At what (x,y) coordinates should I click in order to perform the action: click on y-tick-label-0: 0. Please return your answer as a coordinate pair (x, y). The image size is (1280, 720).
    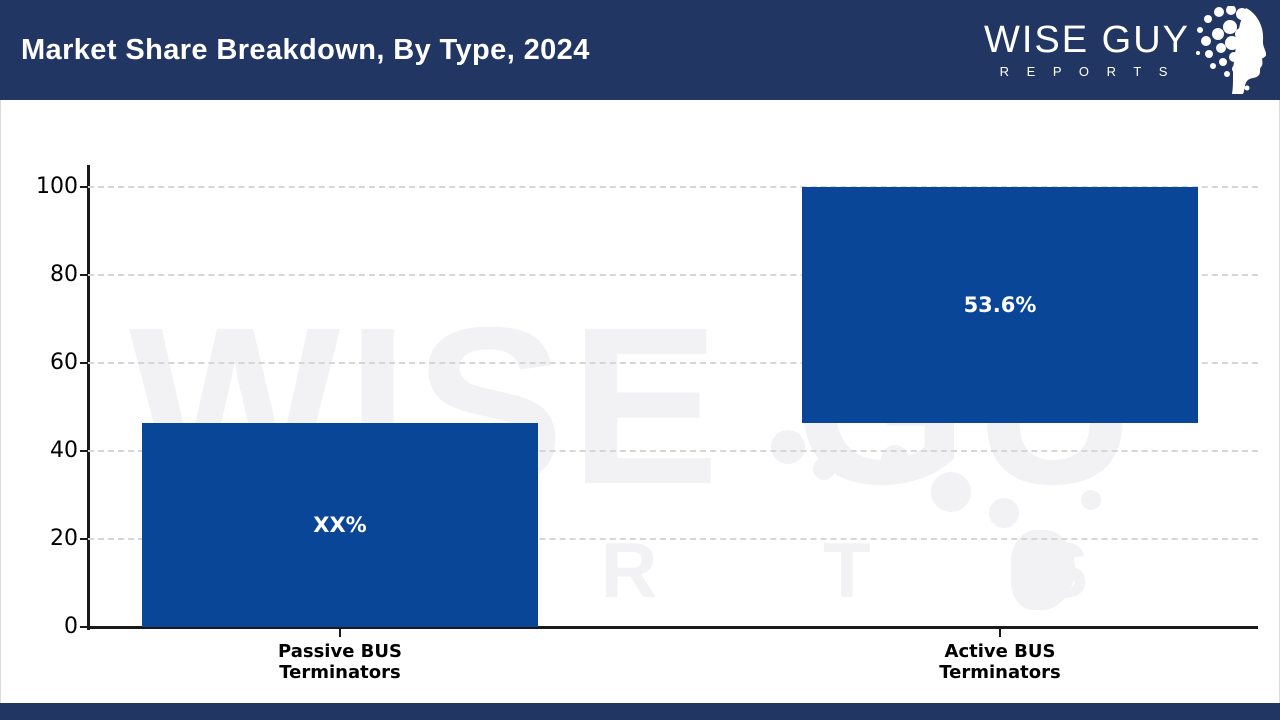
    Looking at the image, I should click on (71, 626).